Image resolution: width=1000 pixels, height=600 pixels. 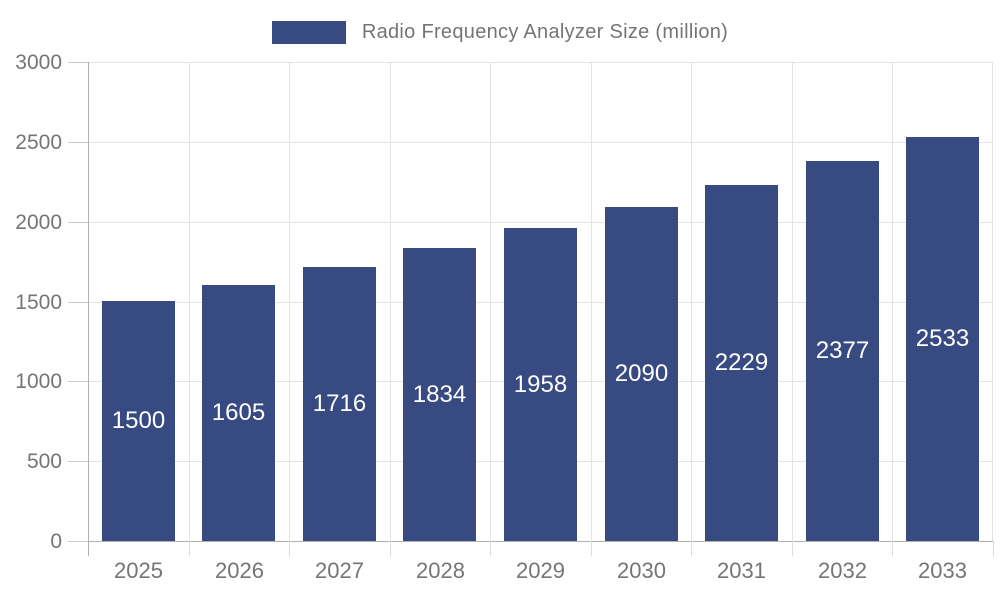 I want to click on y-tick-label: 500, so click(x=44, y=461).